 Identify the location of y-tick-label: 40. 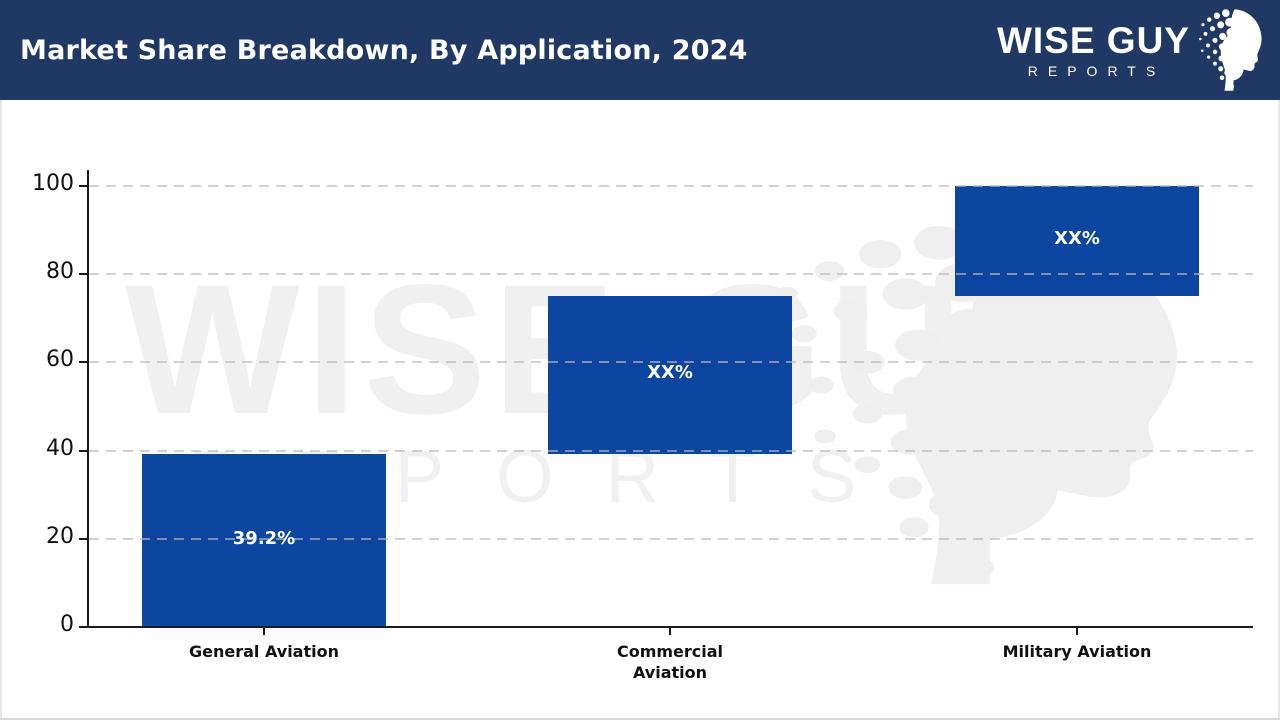
(60, 448).